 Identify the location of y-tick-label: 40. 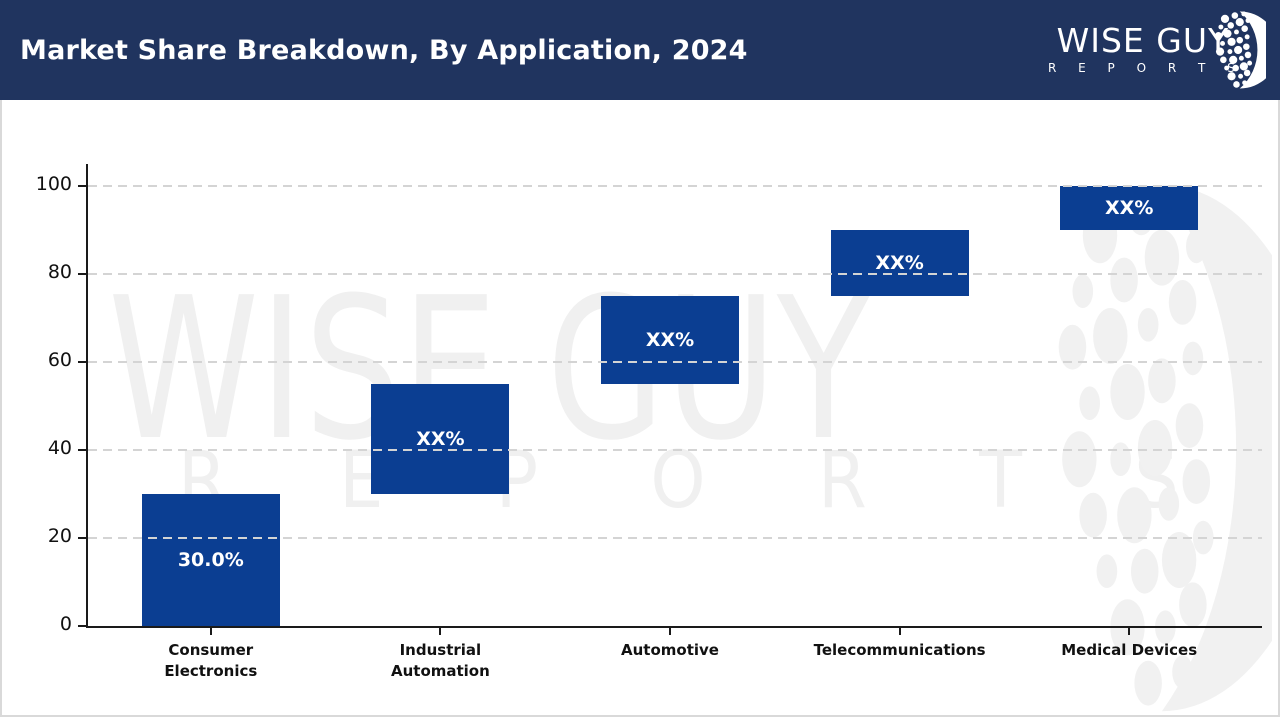
(59, 448).